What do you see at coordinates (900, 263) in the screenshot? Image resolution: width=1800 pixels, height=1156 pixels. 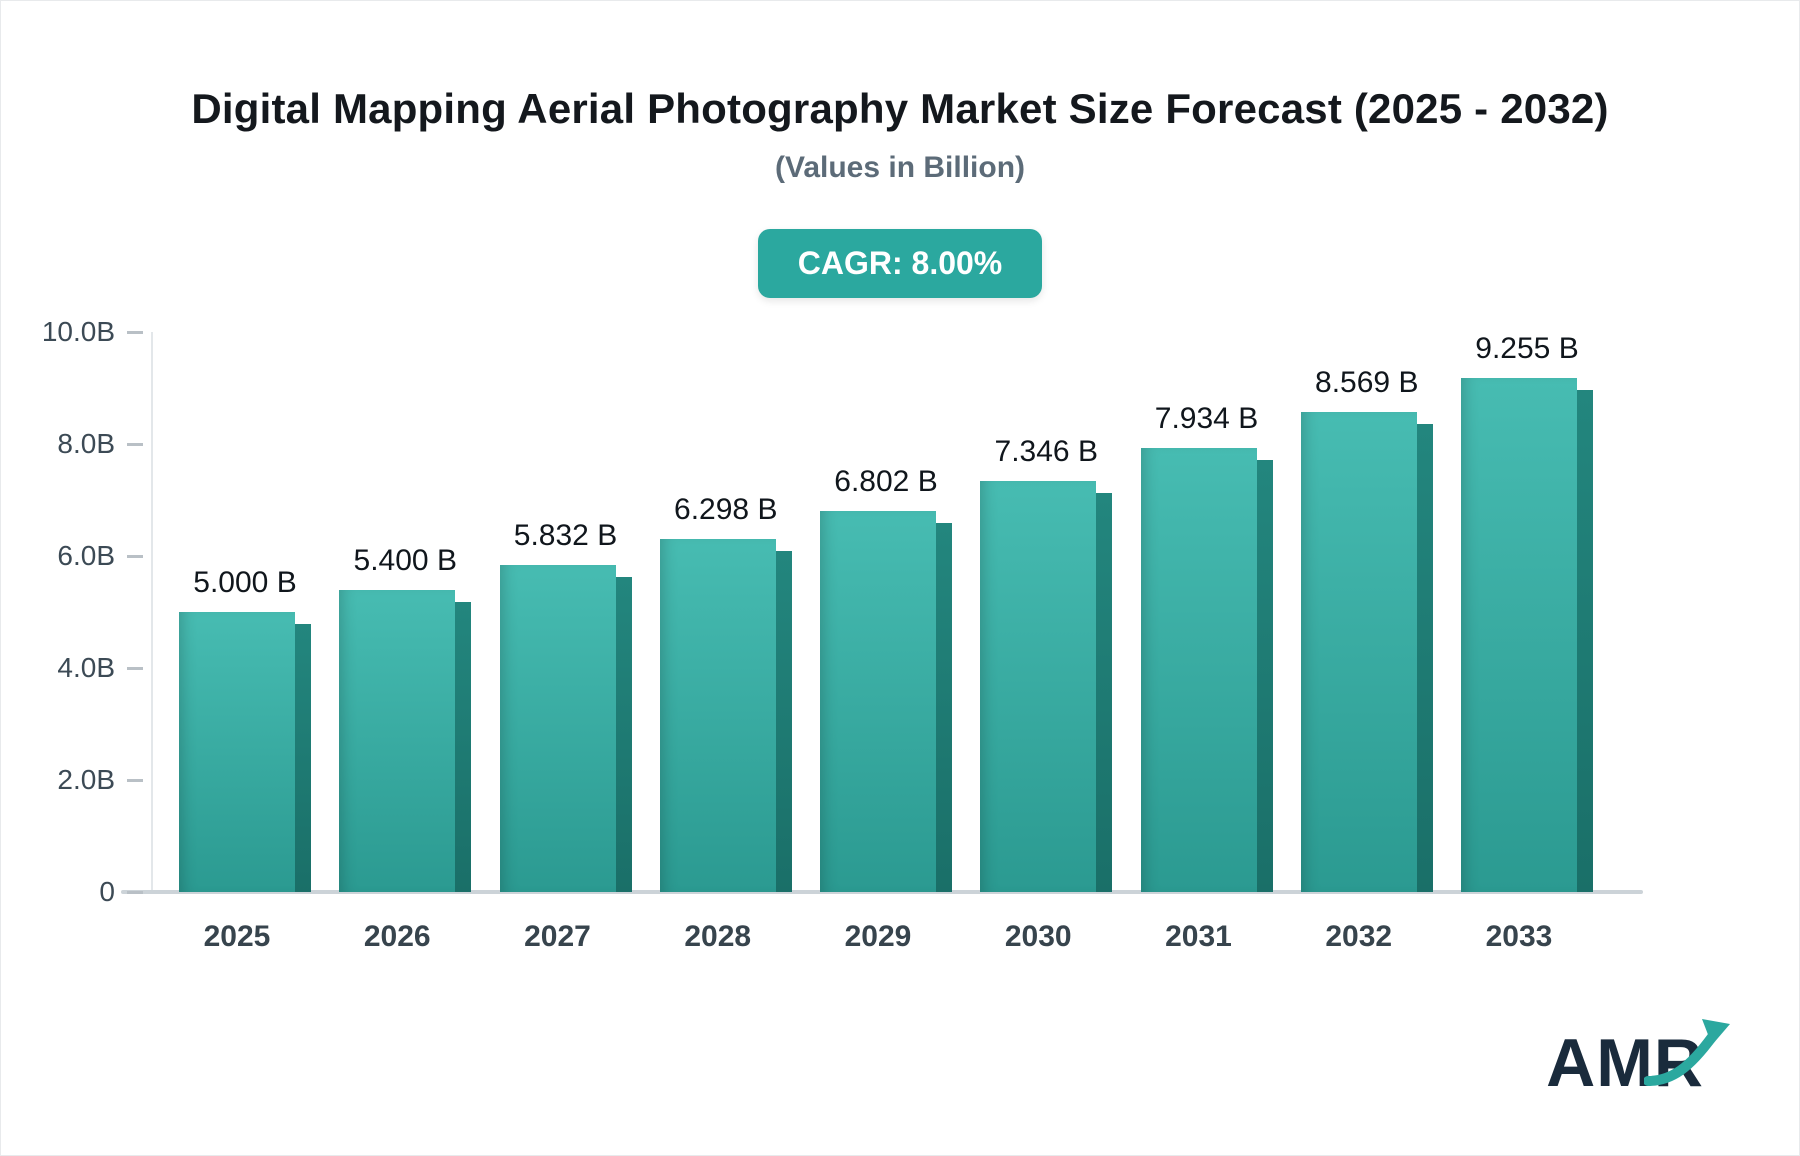 I see `cagr-badge: CAGR: 8.00%` at bounding box center [900, 263].